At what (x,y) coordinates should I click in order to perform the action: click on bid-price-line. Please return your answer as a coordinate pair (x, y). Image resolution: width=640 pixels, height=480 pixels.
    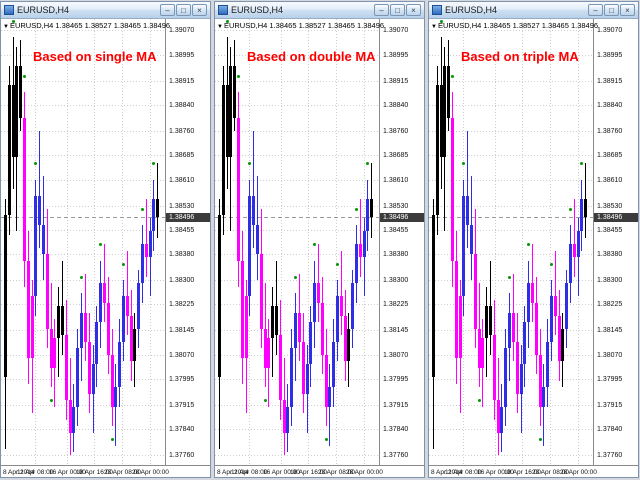
    Looking at the image, I should click on (297, 217).